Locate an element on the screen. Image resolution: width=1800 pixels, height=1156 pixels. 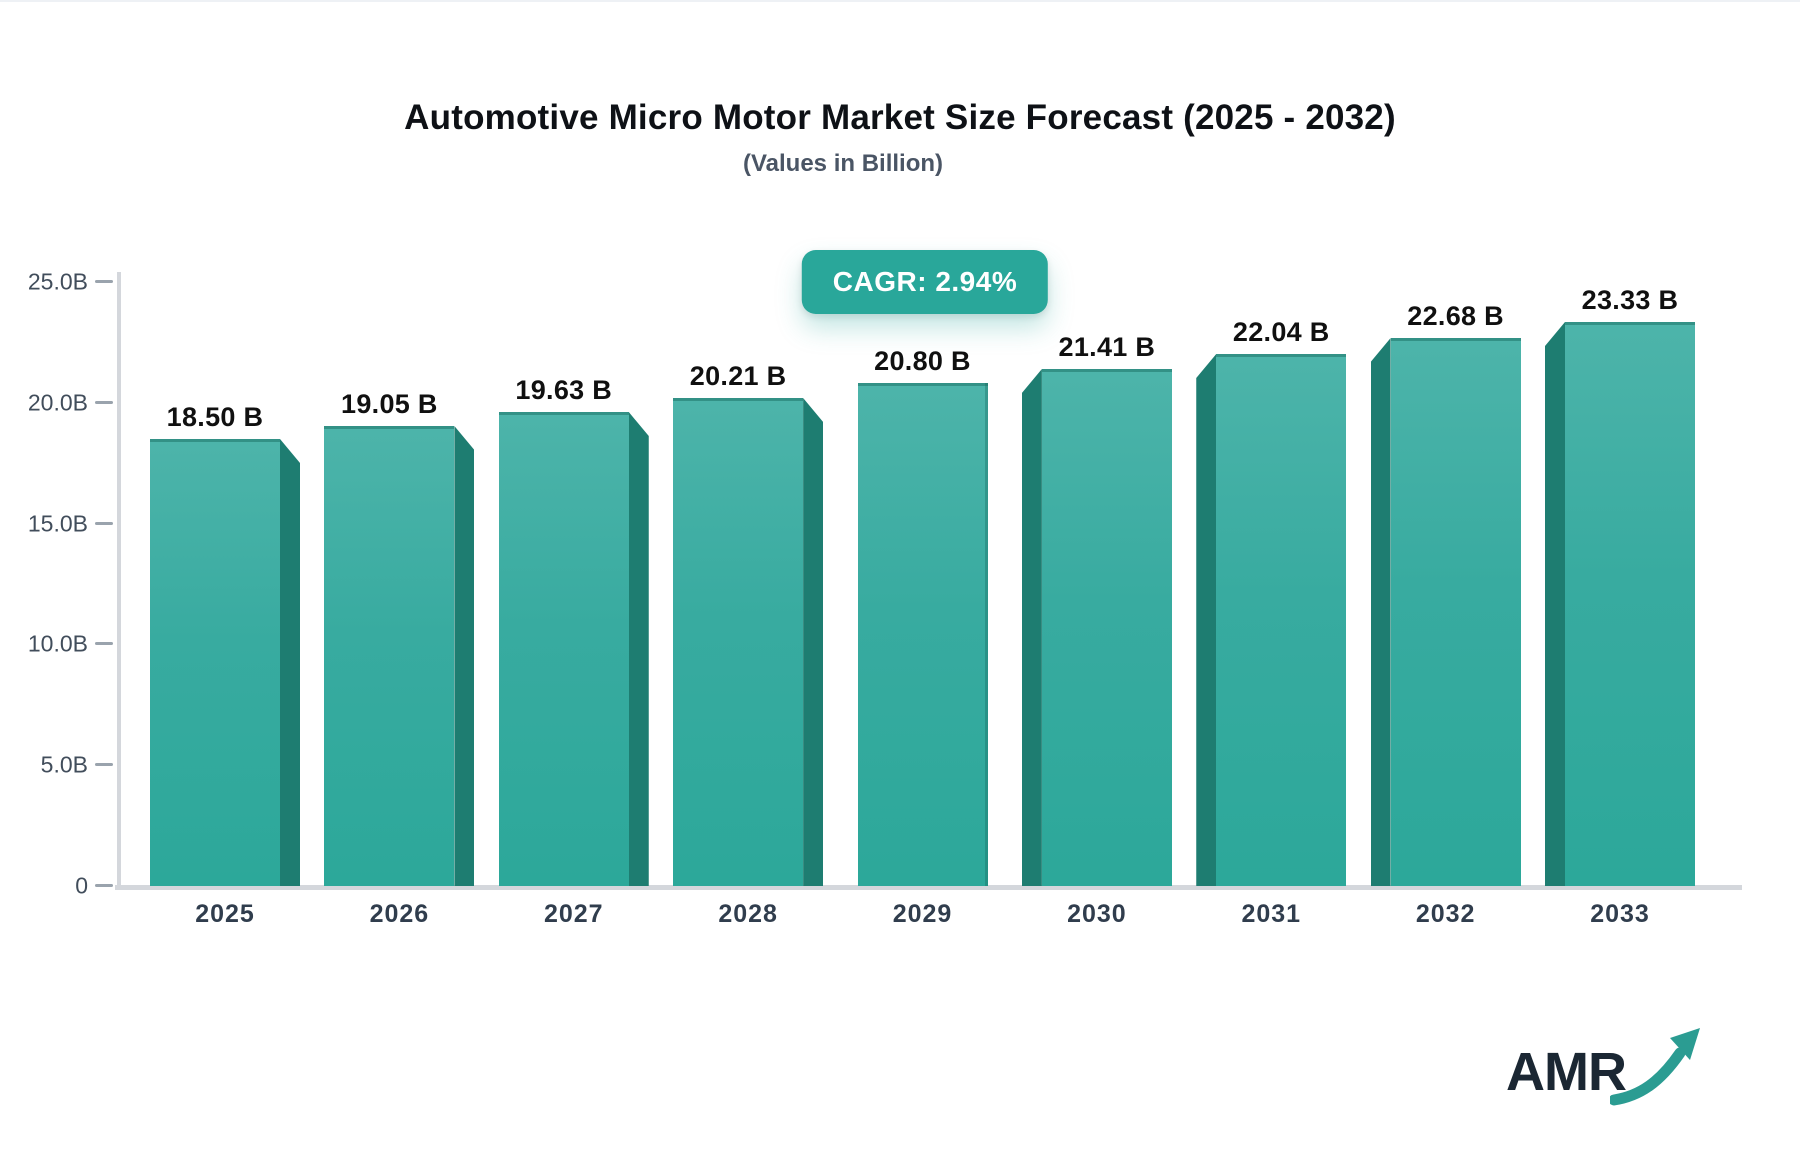
x-axis-line is located at coordinates (928, 887).